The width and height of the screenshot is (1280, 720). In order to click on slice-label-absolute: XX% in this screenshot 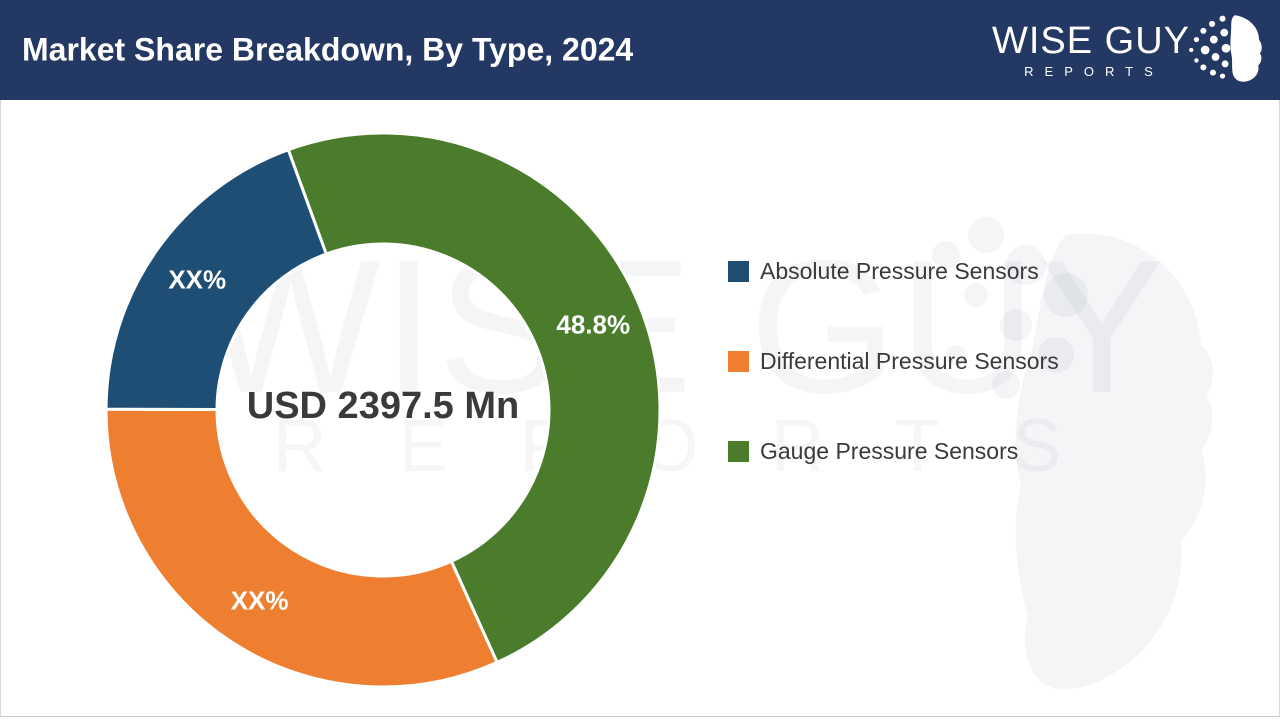, I will do `click(197, 280)`.